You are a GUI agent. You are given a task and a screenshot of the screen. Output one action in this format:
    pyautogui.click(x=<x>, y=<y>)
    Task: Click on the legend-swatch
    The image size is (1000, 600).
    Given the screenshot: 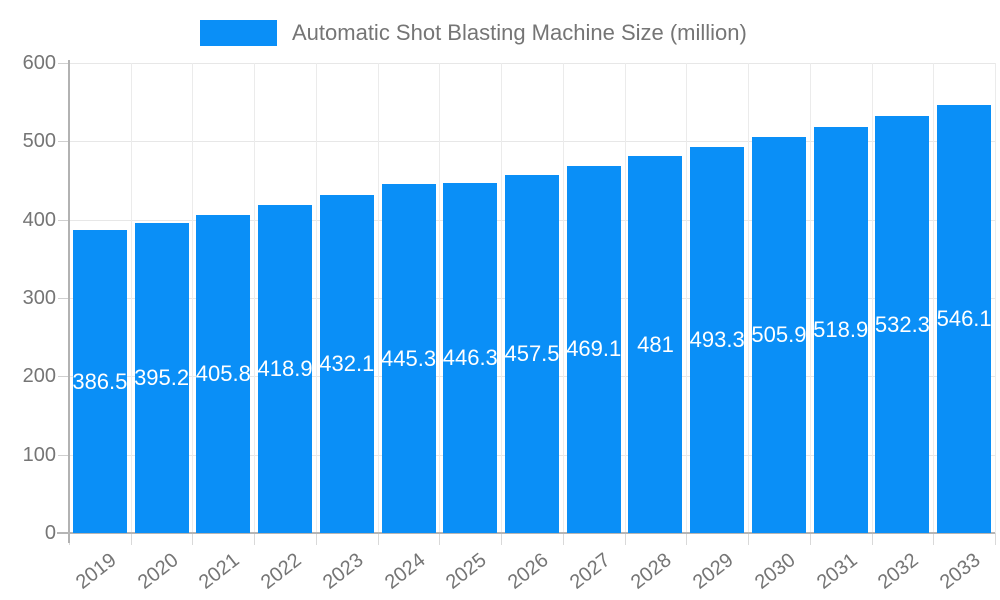 What is the action you would take?
    pyautogui.click(x=238, y=33)
    